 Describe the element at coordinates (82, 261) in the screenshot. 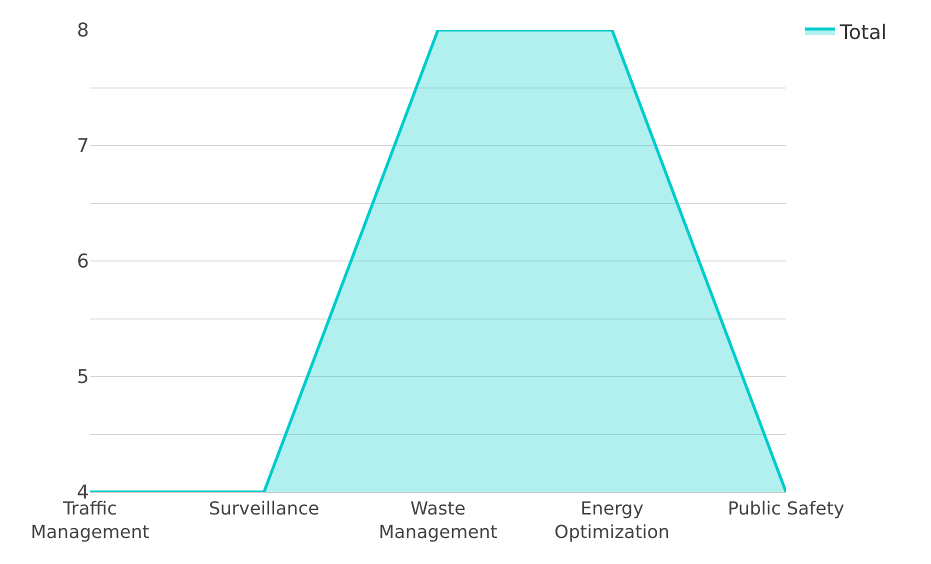

I see `y-tick-label: 6` at that location.